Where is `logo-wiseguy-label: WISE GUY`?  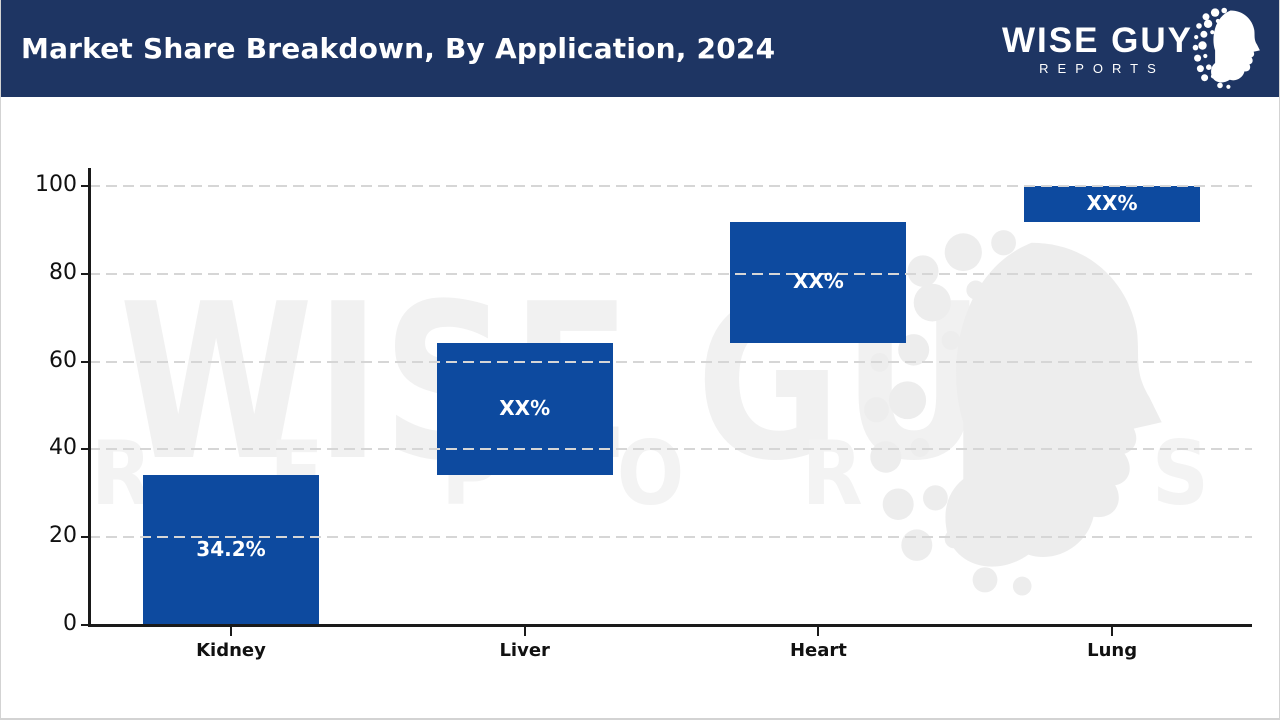 logo-wiseguy-label: WISE GUY is located at coordinates (1097, 40).